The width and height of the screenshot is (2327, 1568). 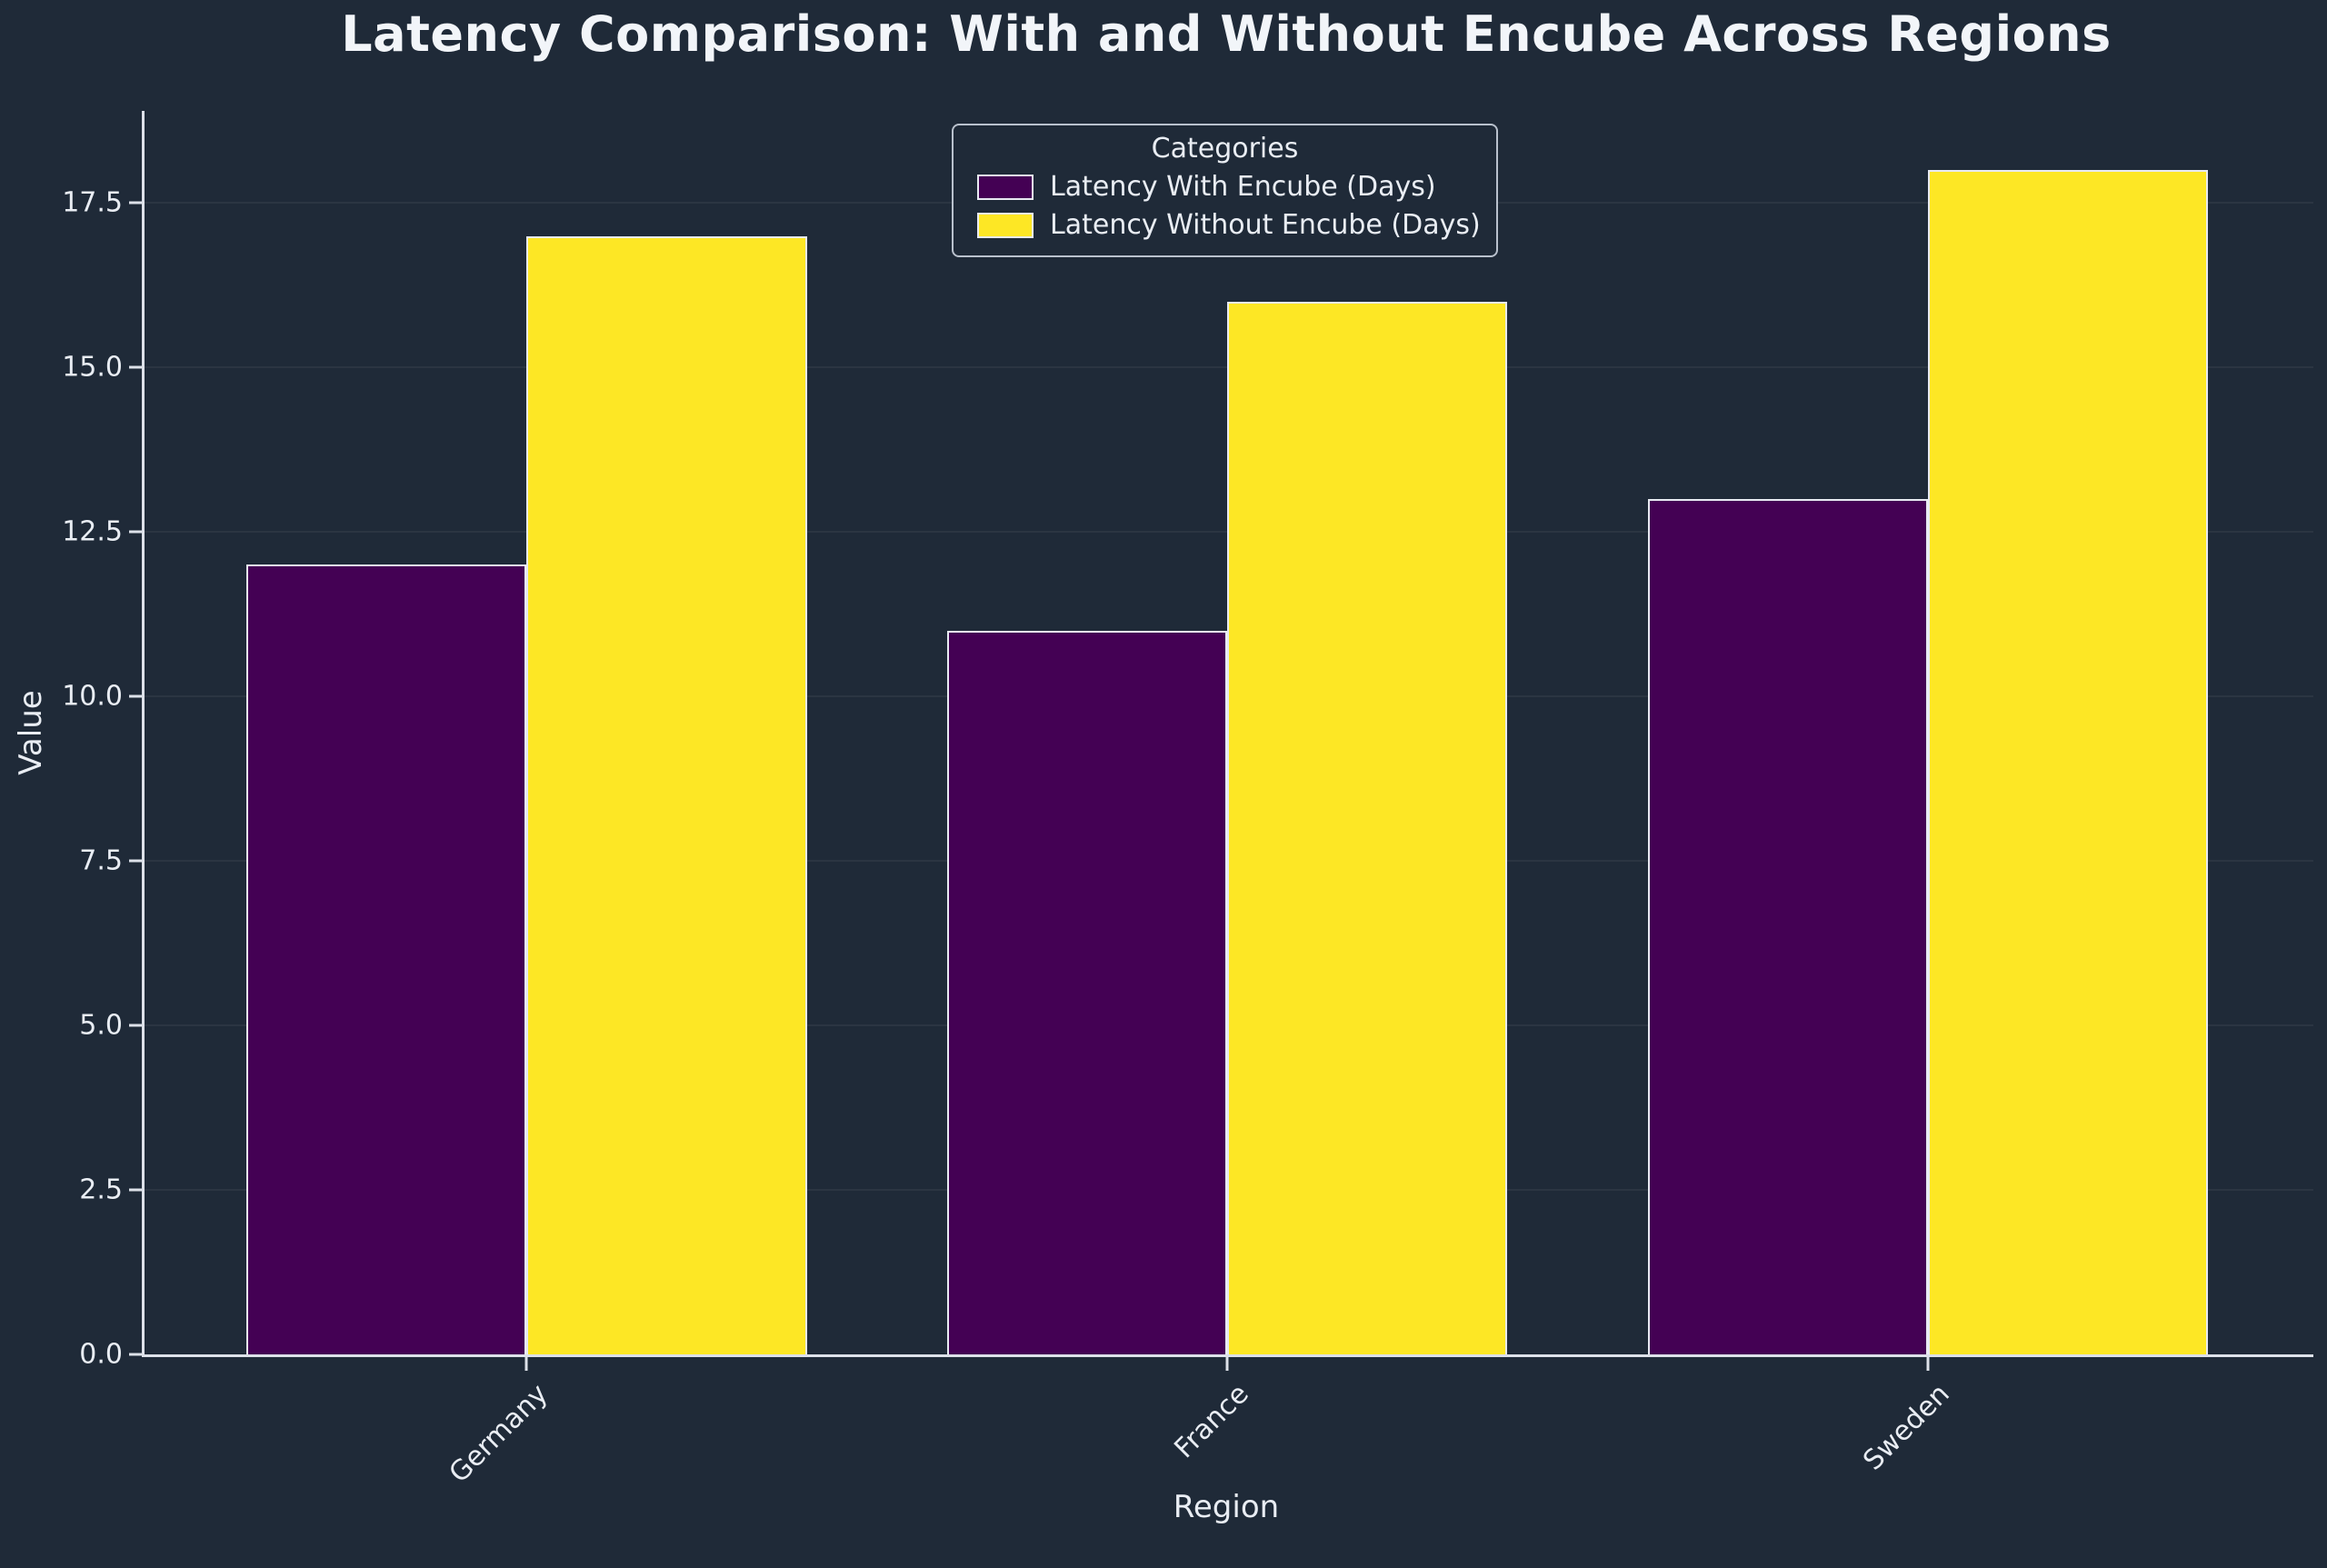 I want to click on bar-france-latency-with-encube-days, so click(x=1087, y=992).